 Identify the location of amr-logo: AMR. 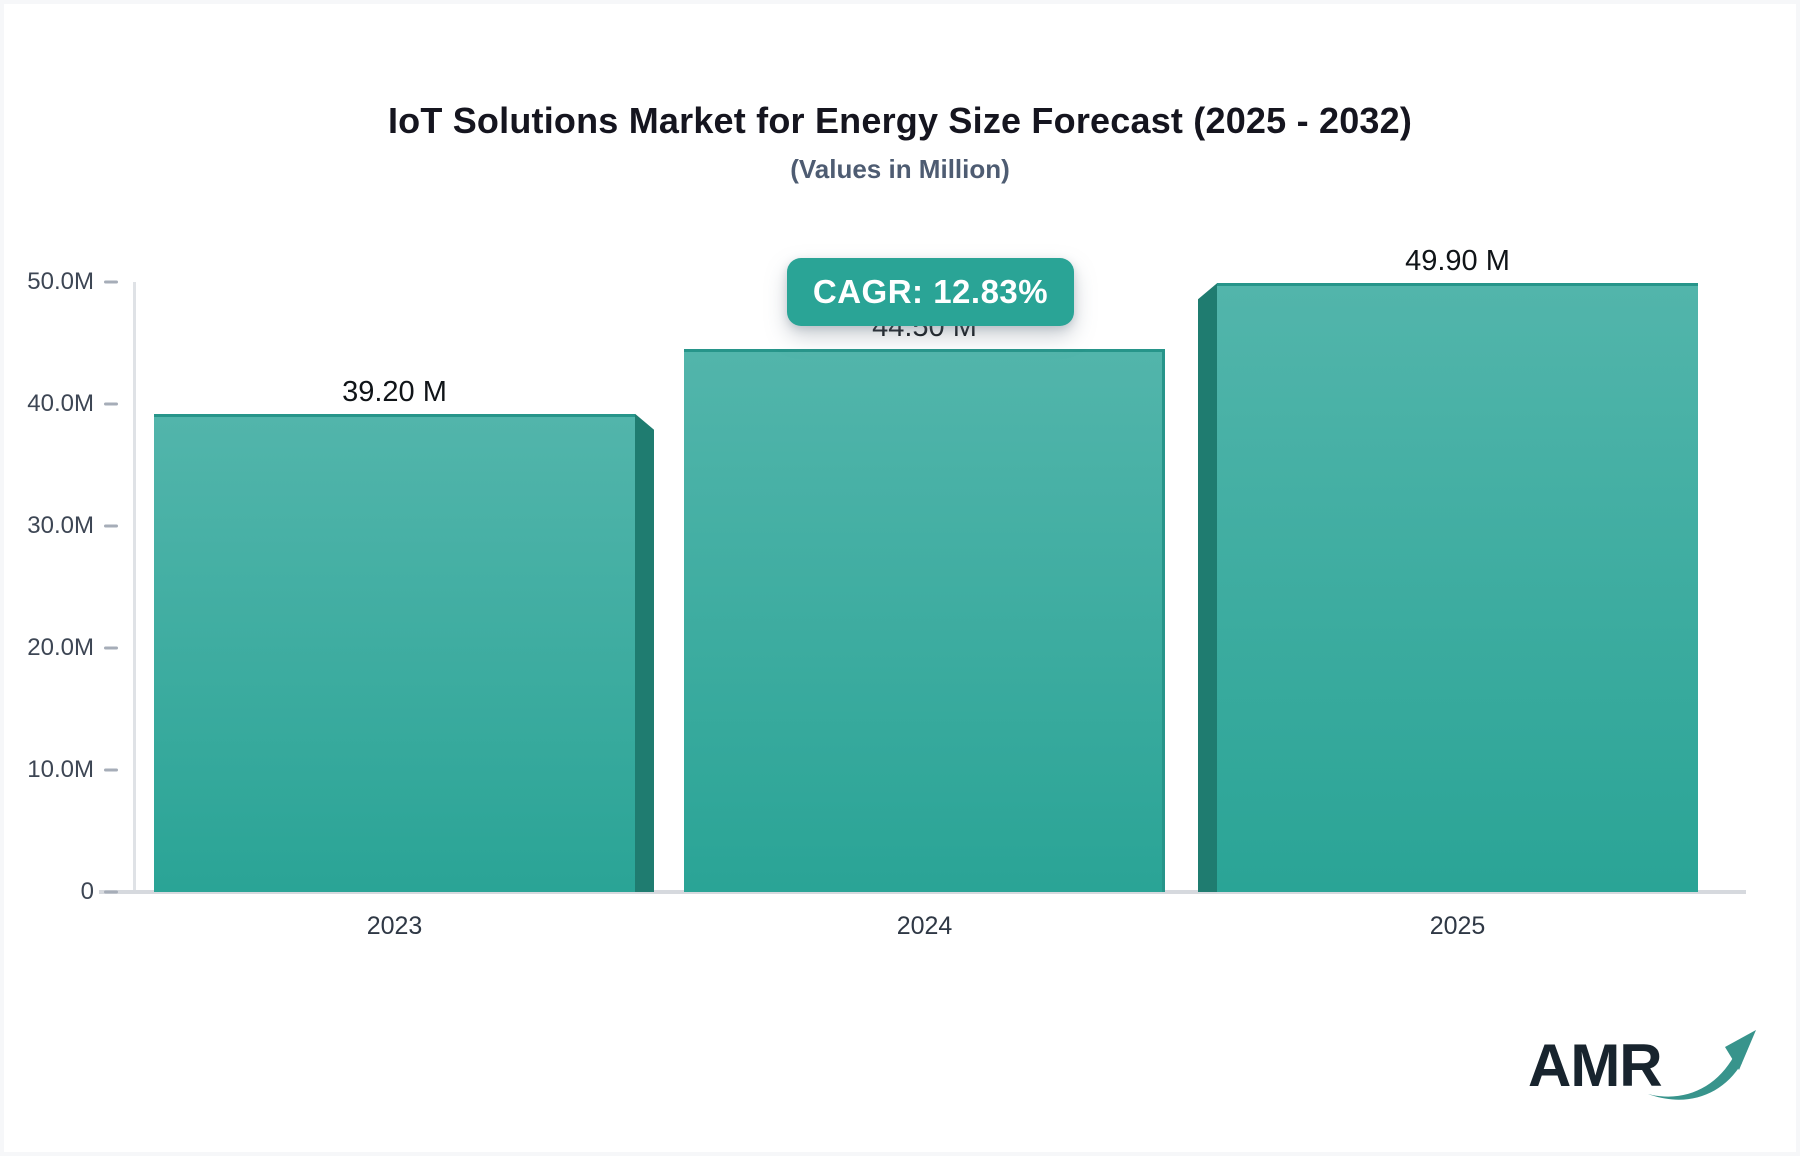
(1643, 1070).